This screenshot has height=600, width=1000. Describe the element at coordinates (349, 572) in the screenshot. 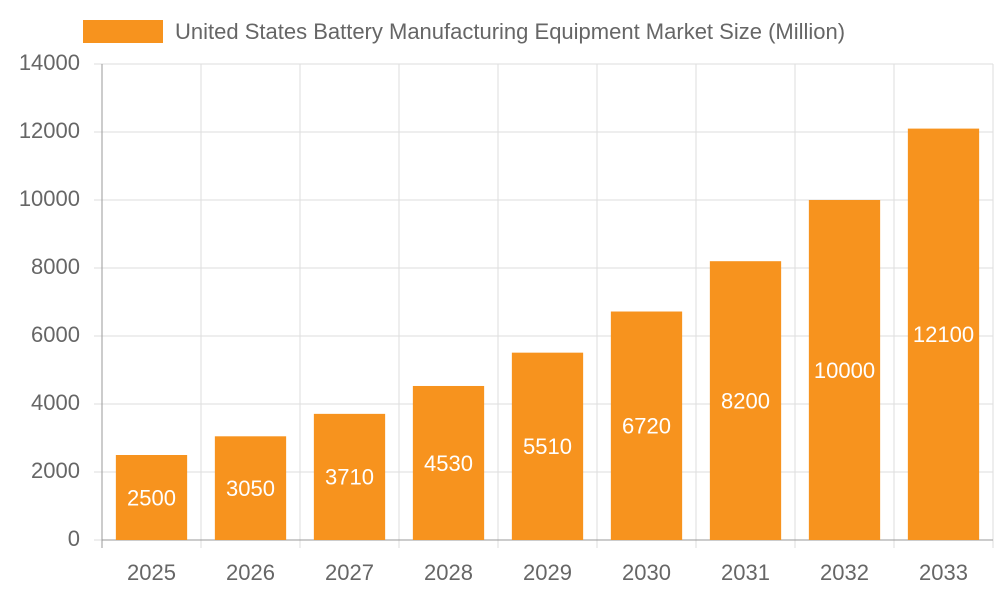

I see `x-tick-label: 2027` at that location.